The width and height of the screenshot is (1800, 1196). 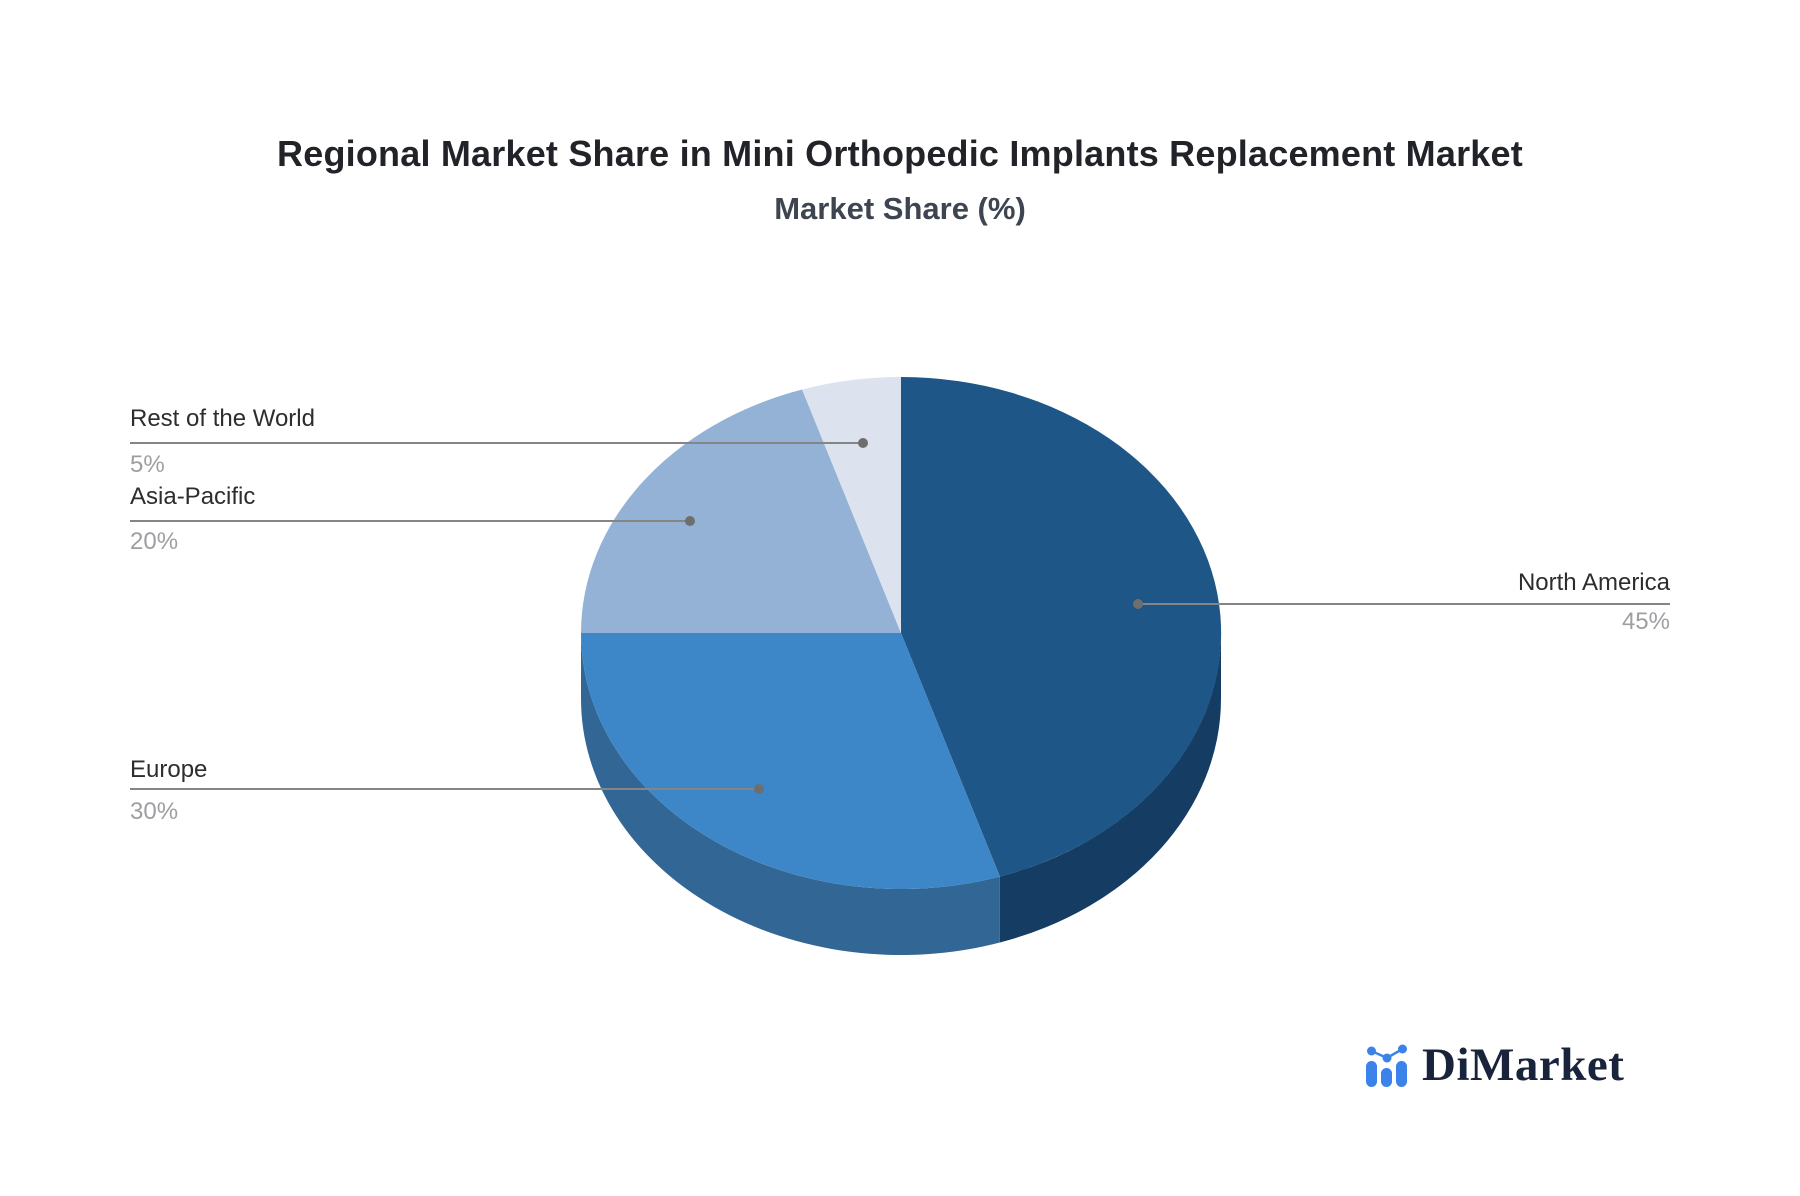 I want to click on callout-pct-rest-of-the-world: 5%, so click(x=147, y=464).